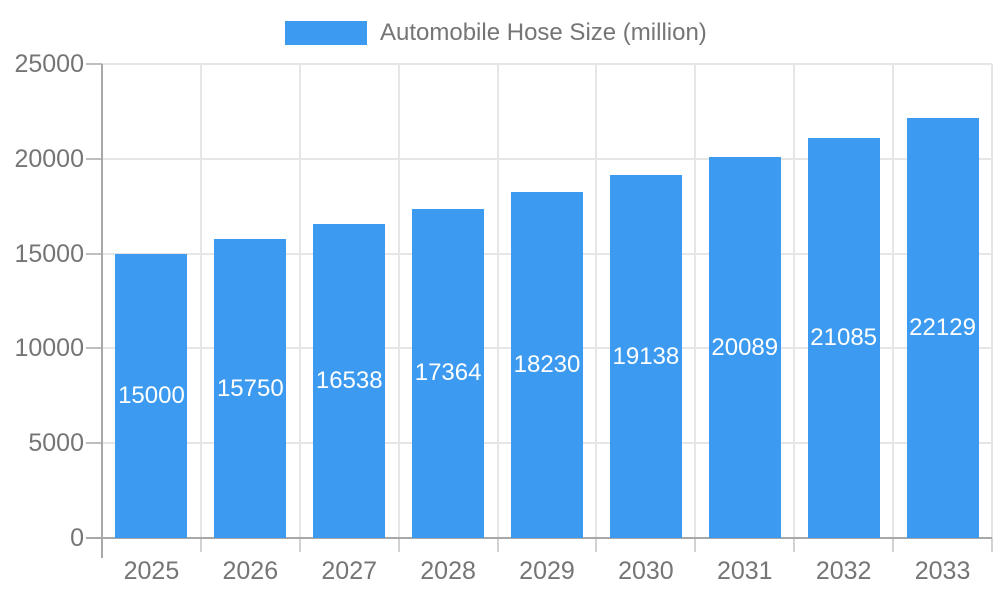 Image resolution: width=1000 pixels, height=600 pixels. I want to click on bar: 15750, so click(250, 388).